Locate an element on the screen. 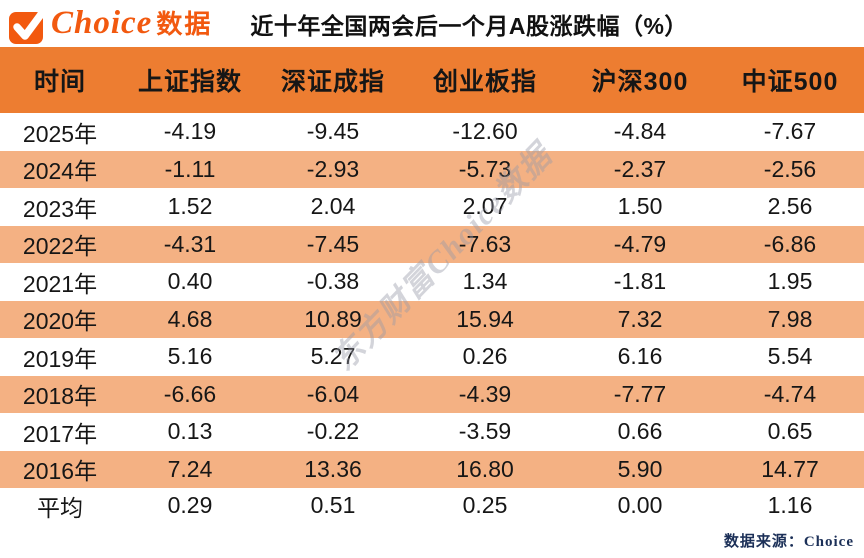  column-header: 创业板指 is located at coordinates (485, 80).